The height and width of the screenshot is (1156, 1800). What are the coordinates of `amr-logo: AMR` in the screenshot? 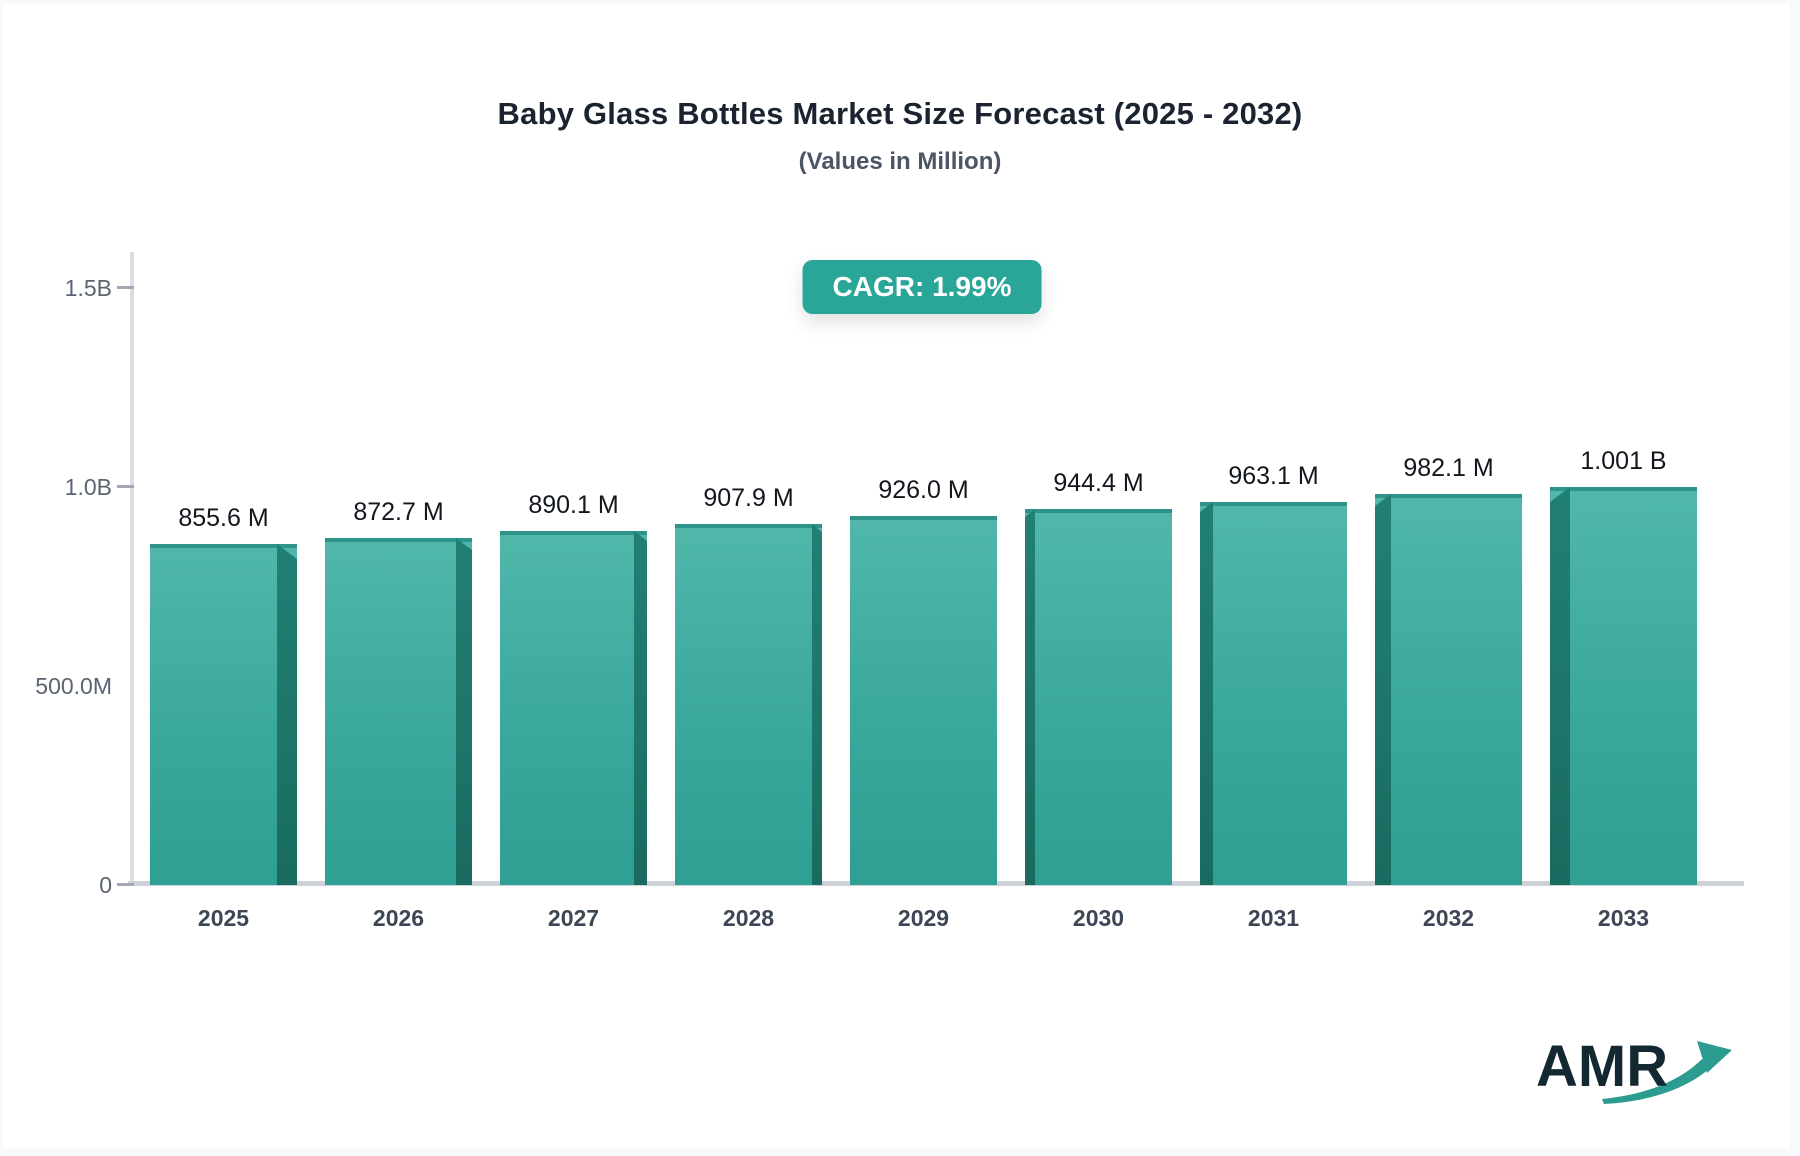 It's located at (1651, 1078).